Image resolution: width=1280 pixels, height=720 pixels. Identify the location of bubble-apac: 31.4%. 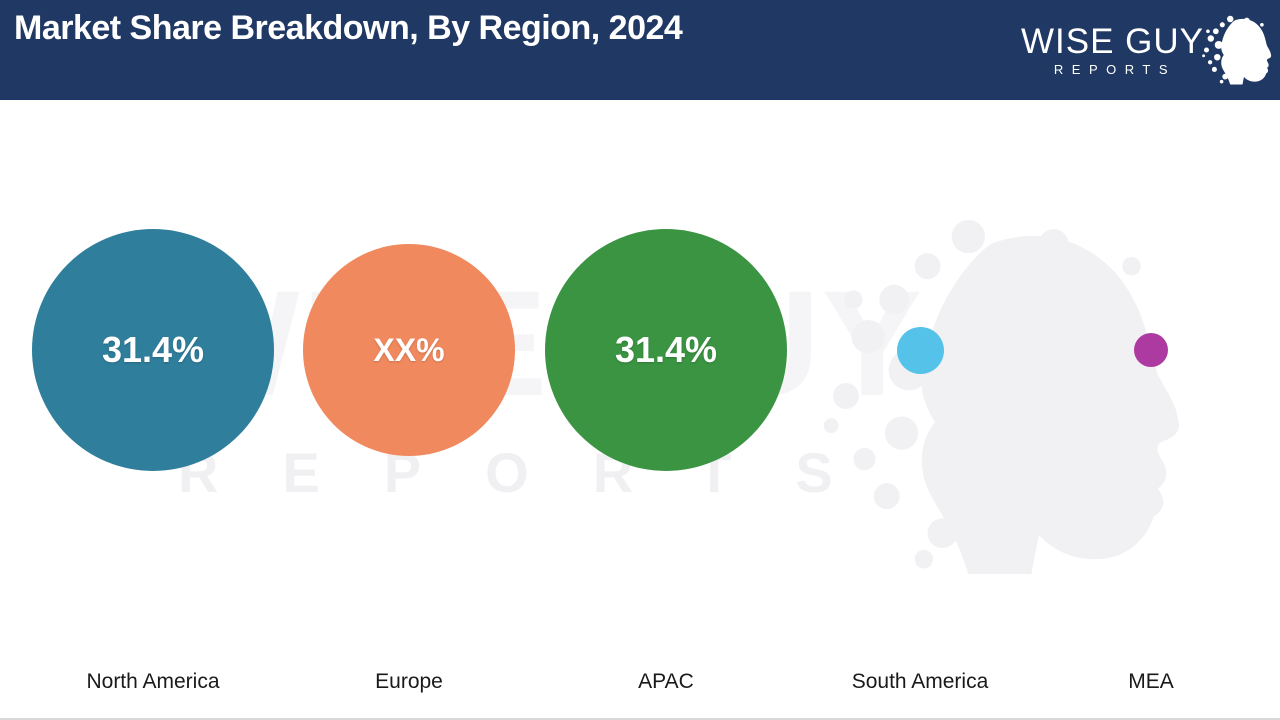
(666, 350).